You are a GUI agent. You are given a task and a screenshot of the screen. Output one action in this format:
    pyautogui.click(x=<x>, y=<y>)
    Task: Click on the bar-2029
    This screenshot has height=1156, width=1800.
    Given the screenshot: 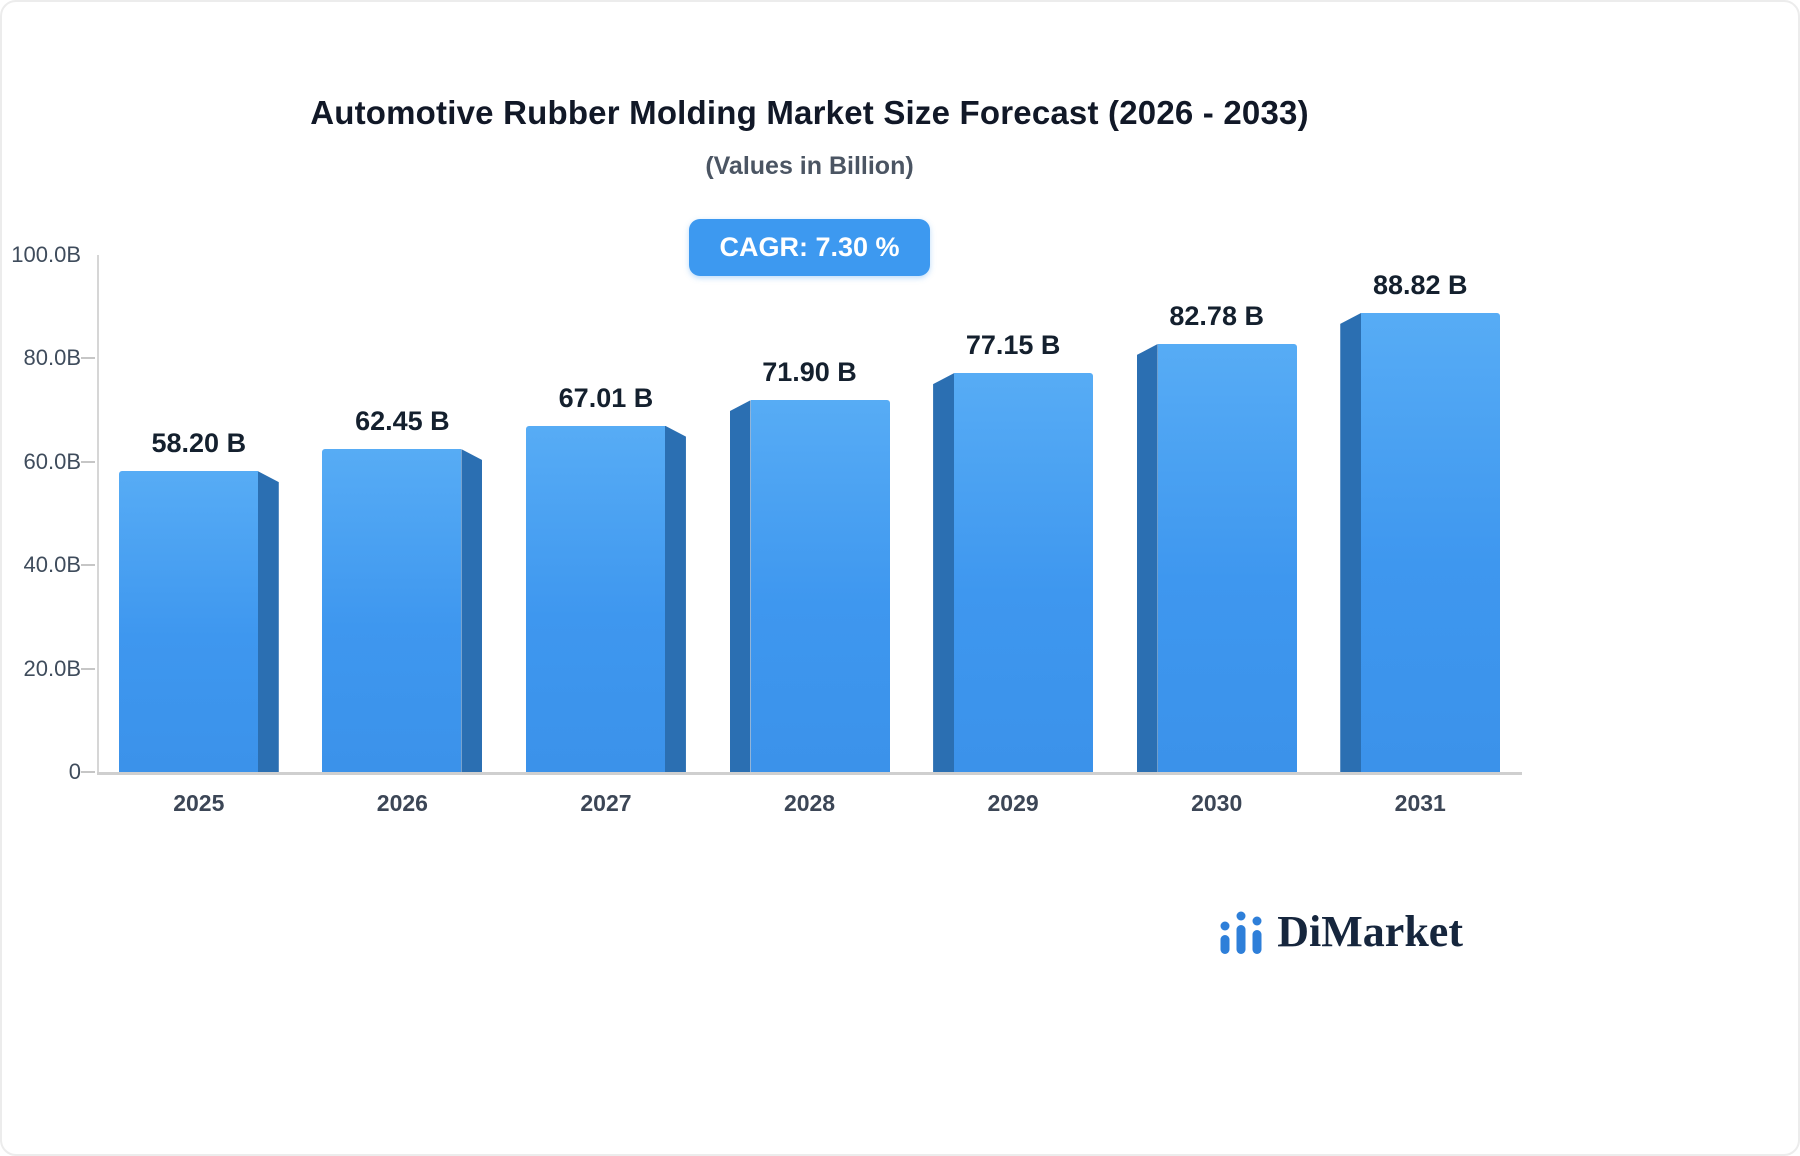 What is the action you would take?
    pyautogui.click(x=1013, y=572)
    